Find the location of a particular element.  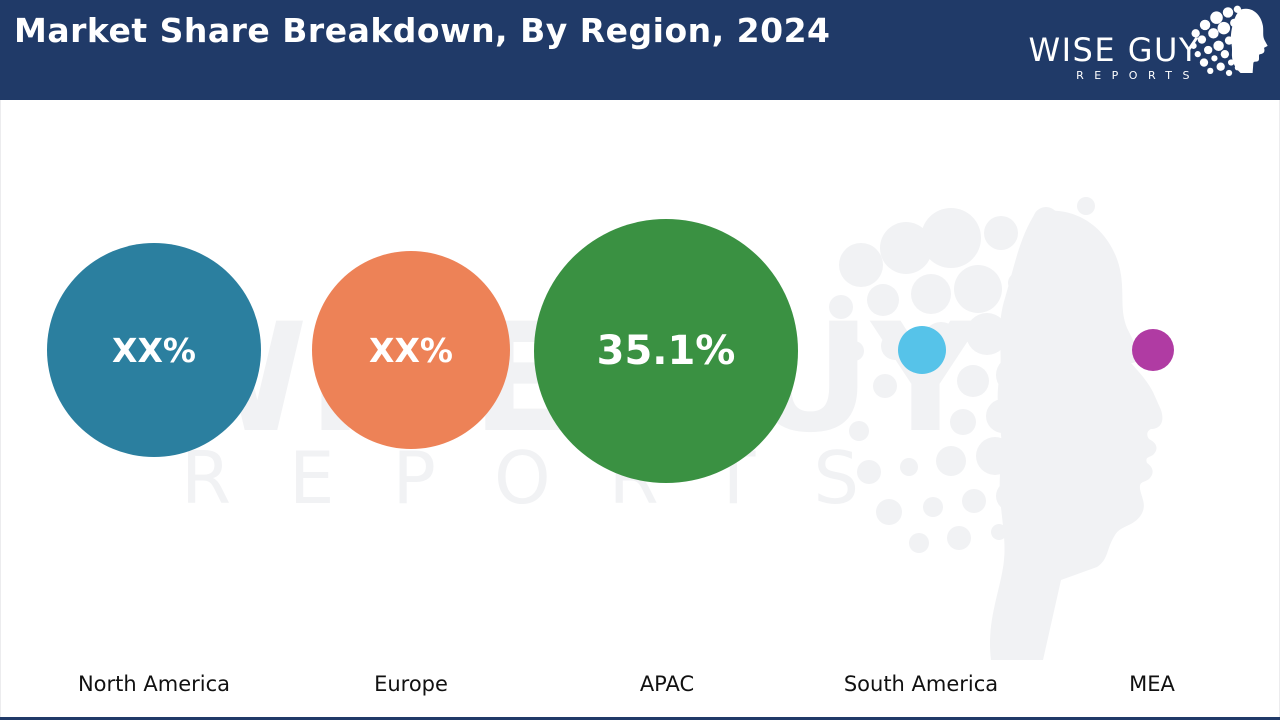

category-label-mea: MEA is located at coordinates (1152, 684).